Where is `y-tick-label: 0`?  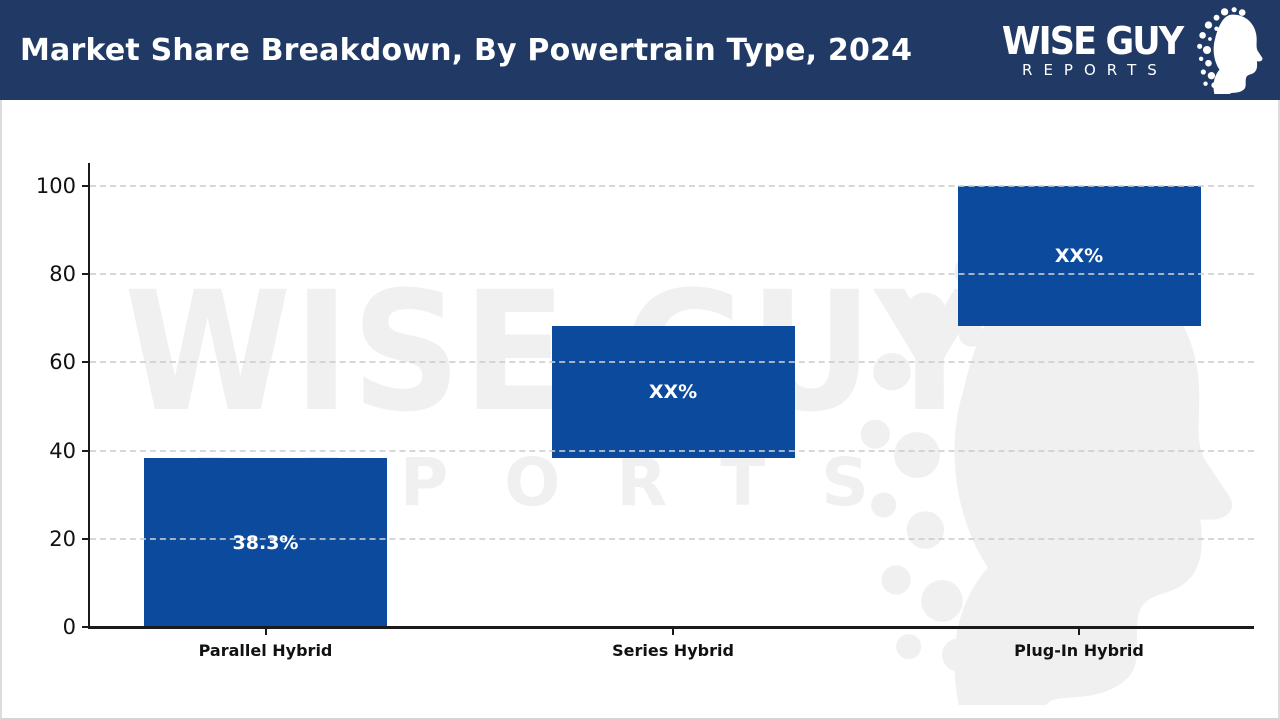
y-tick-label: 0 is located at coordinates (69, 627).